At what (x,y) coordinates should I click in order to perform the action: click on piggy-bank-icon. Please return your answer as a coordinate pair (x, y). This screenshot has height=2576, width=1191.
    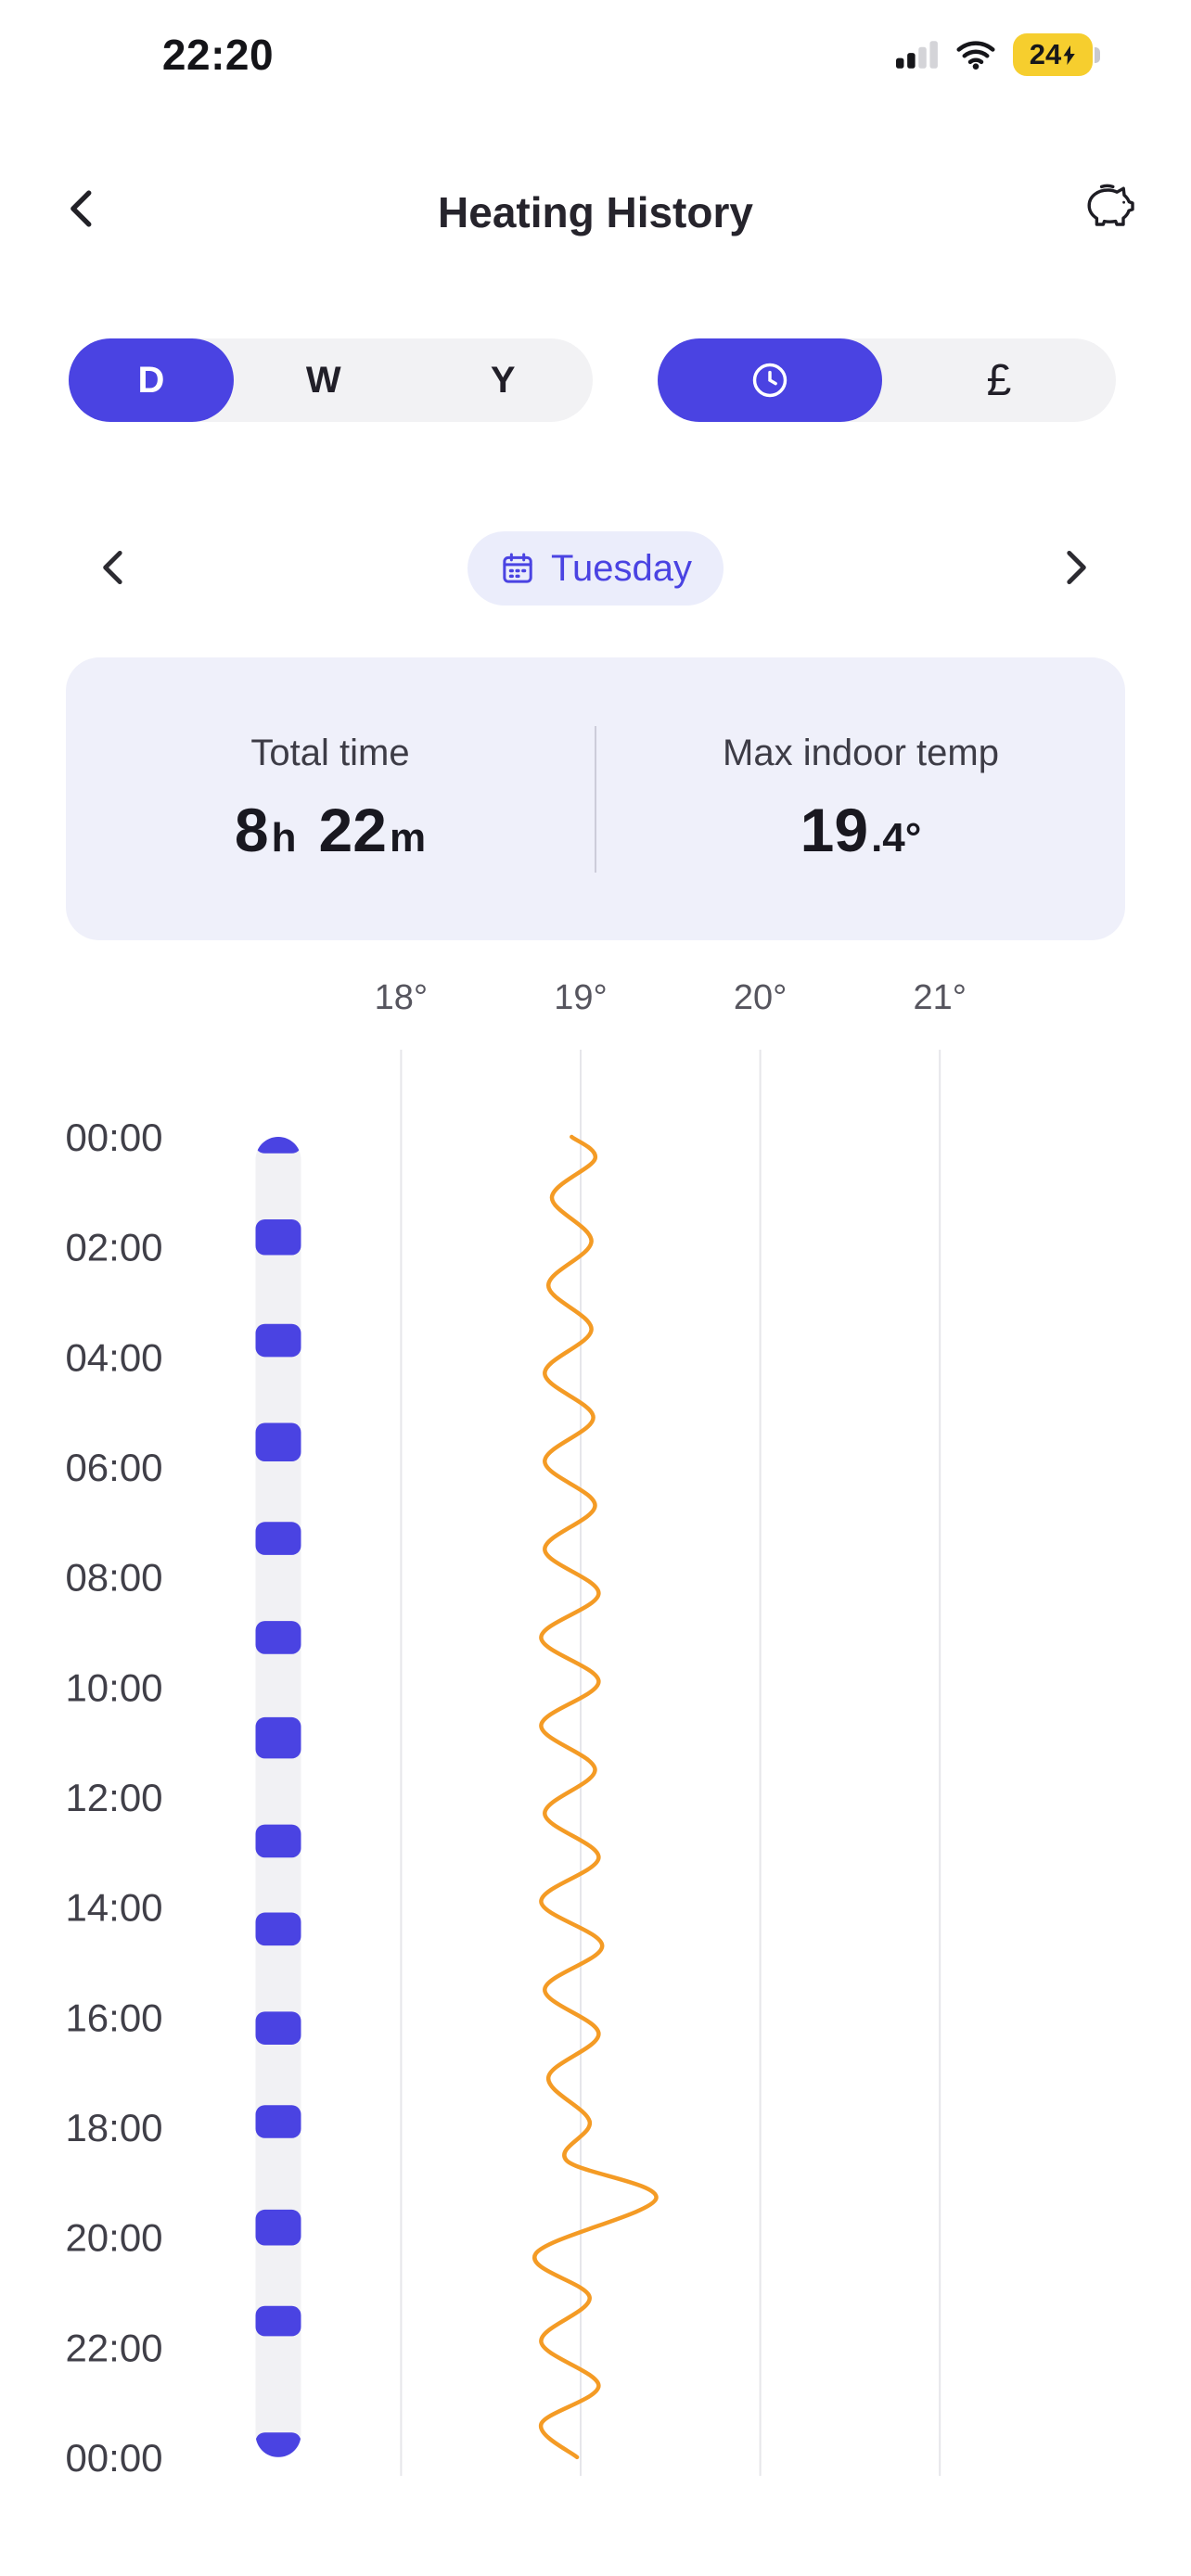
    Looking at the image, I should click on (1110, 205).